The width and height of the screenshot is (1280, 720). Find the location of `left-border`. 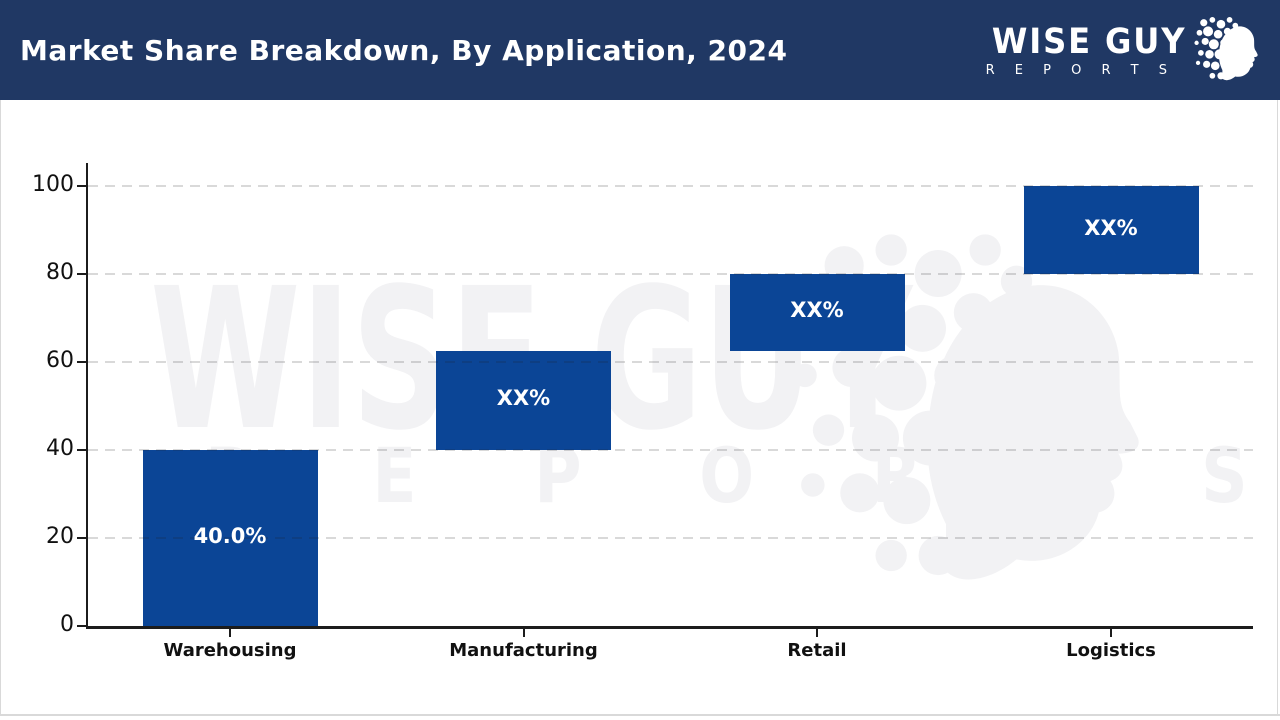

left-border is located at coordinates (0, 408).